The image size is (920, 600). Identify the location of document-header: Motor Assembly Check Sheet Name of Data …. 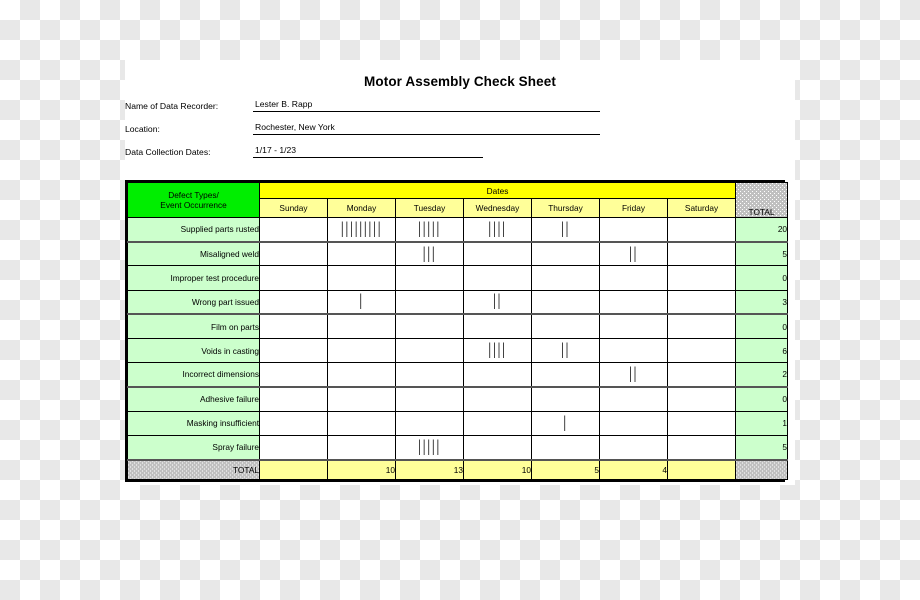
(460, 115).